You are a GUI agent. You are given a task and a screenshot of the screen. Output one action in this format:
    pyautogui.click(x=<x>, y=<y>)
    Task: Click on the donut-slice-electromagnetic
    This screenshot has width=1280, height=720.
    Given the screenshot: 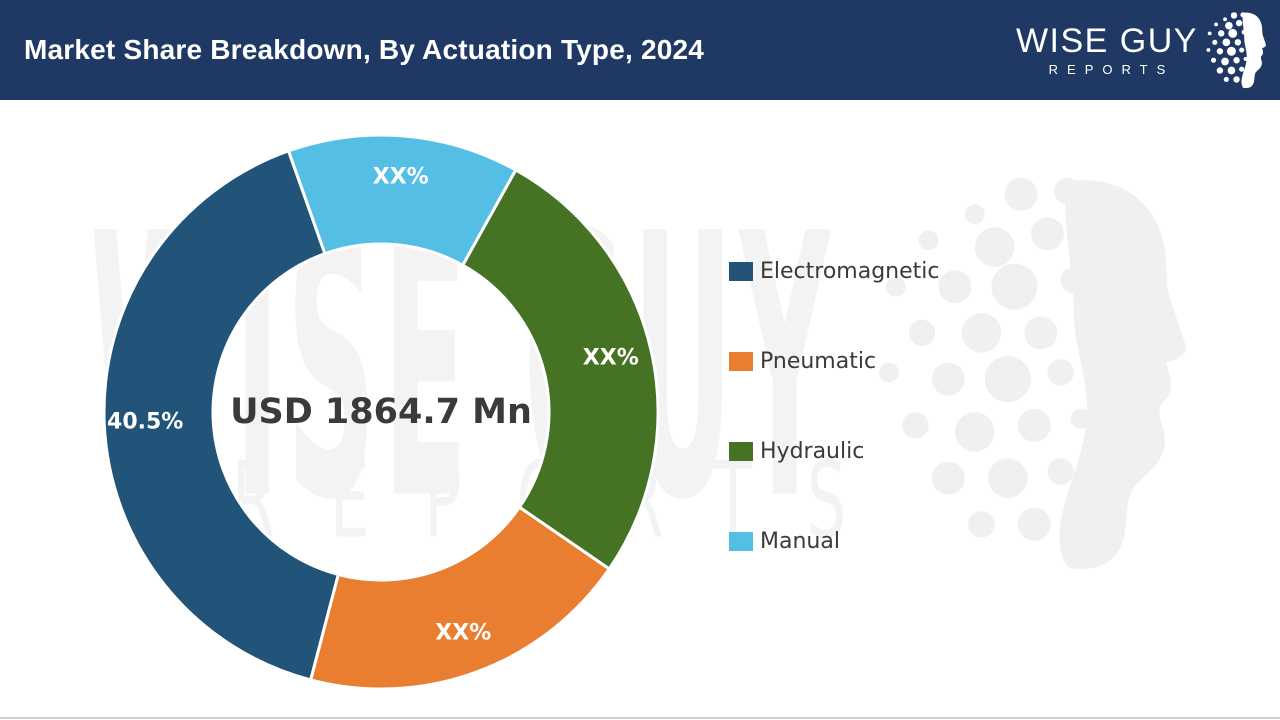 What is the action you would take?
    pyautogui.click(x=221, y=415)
    